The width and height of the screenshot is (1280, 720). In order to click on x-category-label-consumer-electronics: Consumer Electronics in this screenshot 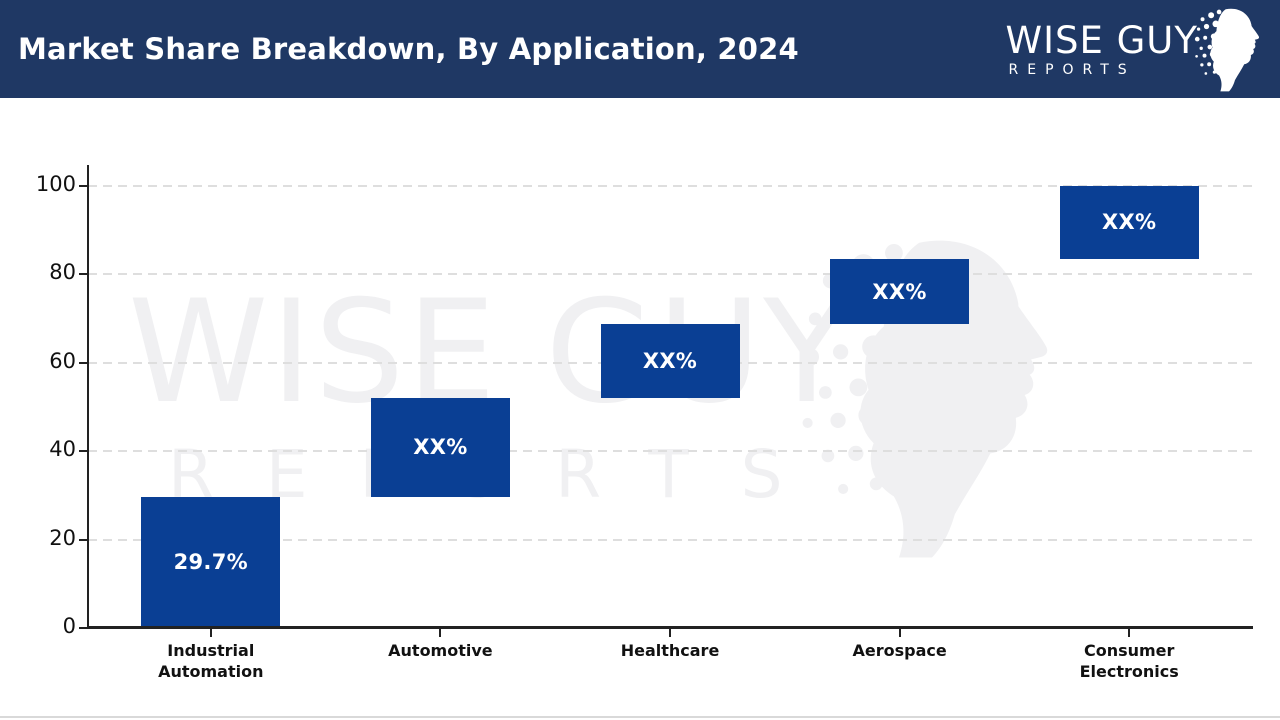, I will do `click(1129, 661)`.